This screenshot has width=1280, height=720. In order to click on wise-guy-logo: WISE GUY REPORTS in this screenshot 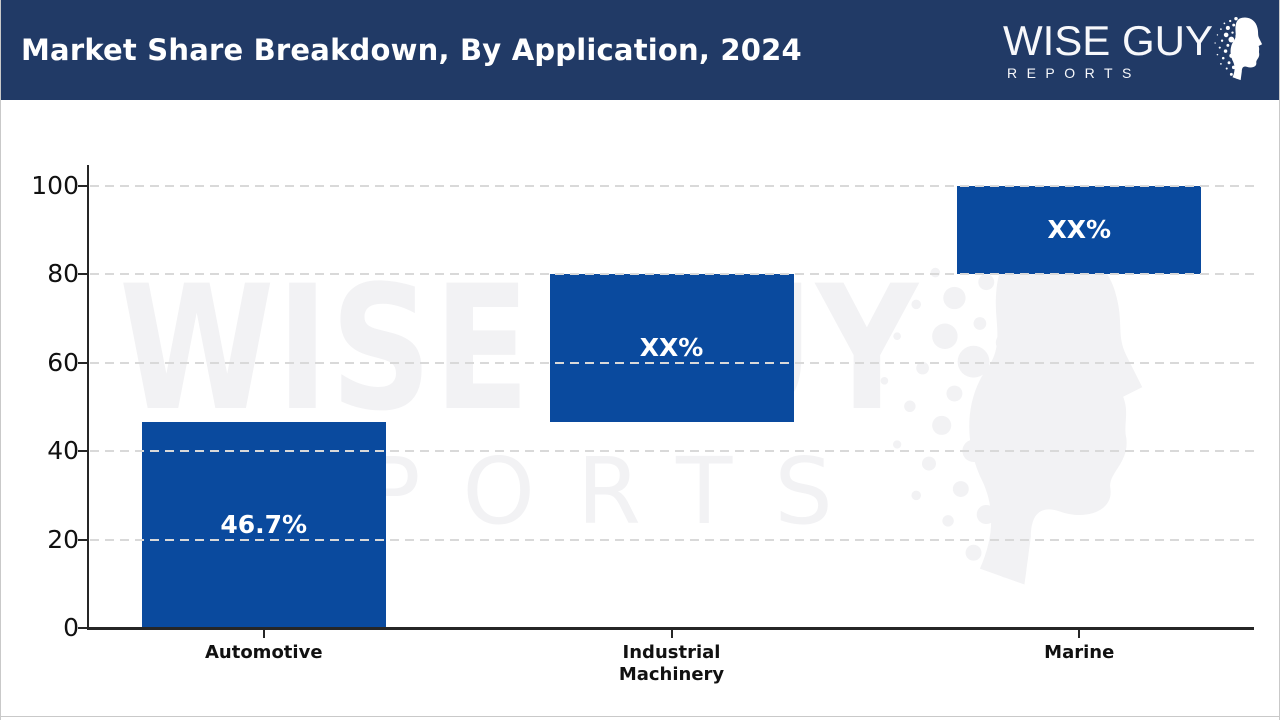, I will do `click(1134, 50)`.